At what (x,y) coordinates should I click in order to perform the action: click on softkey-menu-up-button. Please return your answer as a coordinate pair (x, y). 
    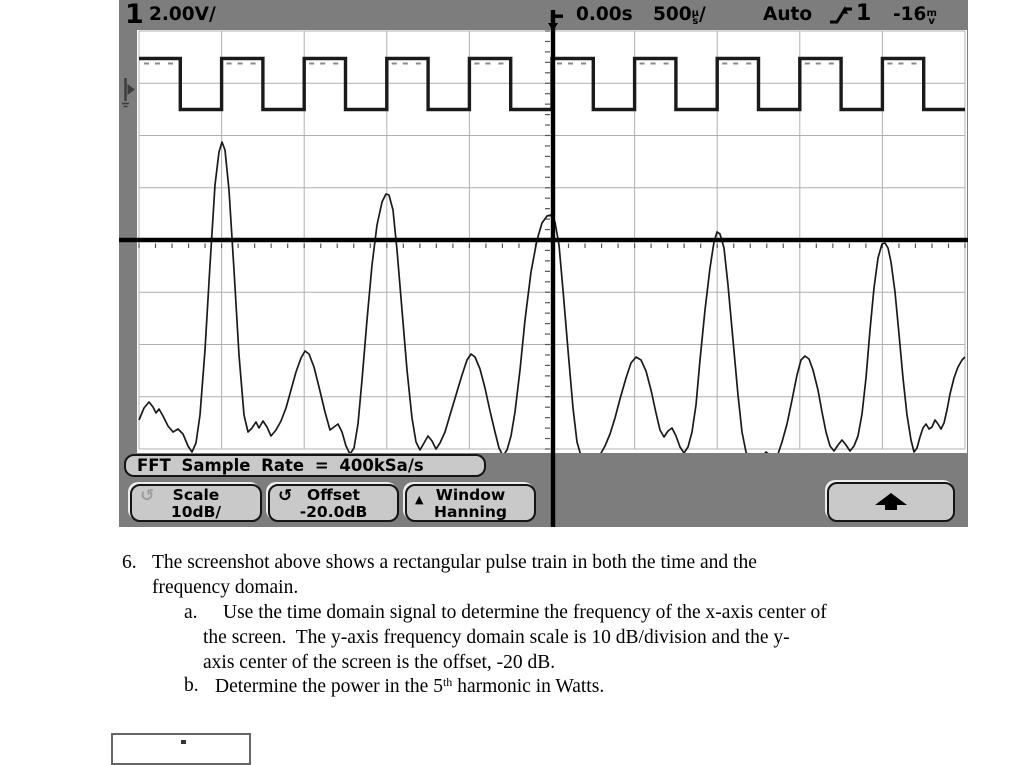
    Looking at the image, I should click on (891, 502).